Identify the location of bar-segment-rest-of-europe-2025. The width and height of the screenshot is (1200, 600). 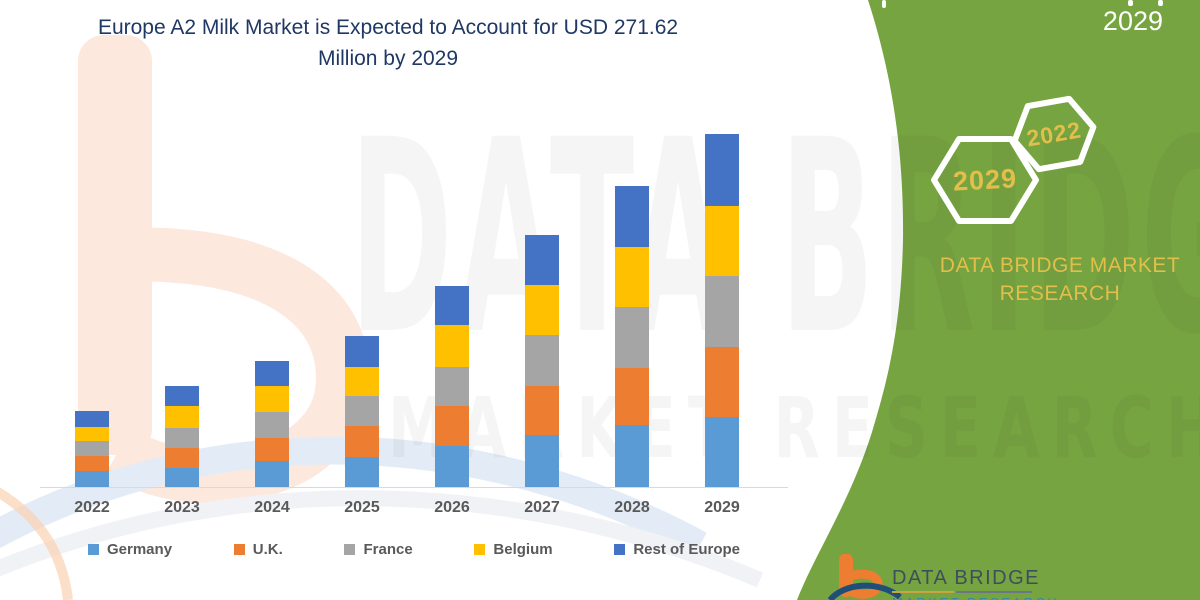
(362, 351).